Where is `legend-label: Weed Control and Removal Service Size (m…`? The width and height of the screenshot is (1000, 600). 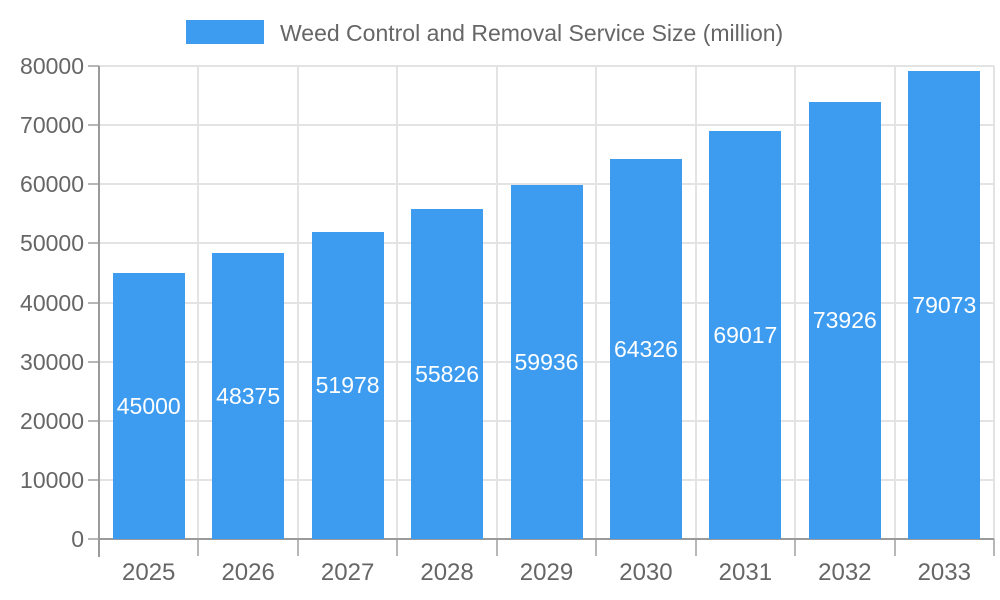
legend-label: Weed Control and Removal Service Size (m… is located at coordinates (532, 33).